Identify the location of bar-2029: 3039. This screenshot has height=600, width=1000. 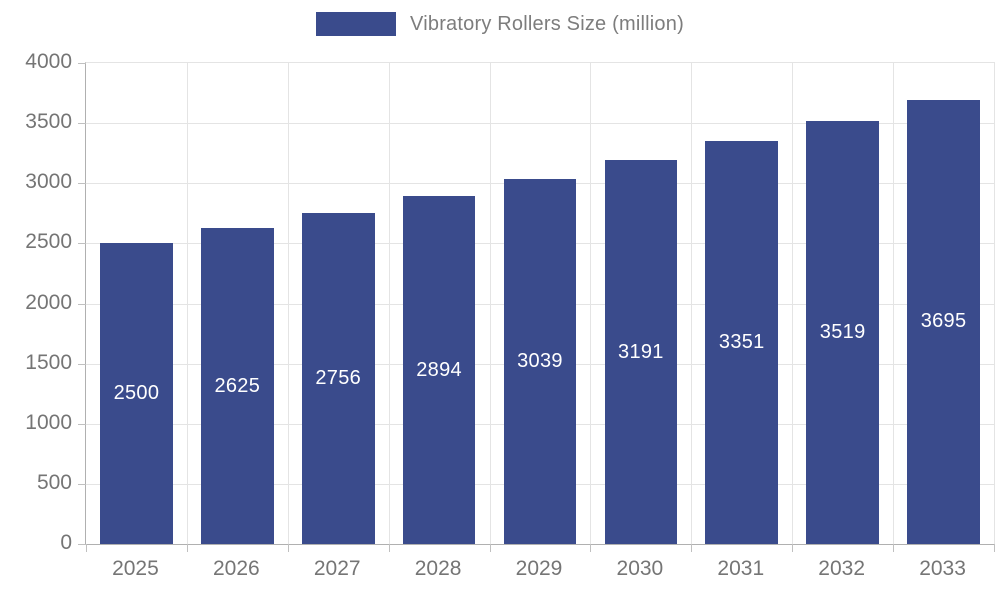
(540, 361).